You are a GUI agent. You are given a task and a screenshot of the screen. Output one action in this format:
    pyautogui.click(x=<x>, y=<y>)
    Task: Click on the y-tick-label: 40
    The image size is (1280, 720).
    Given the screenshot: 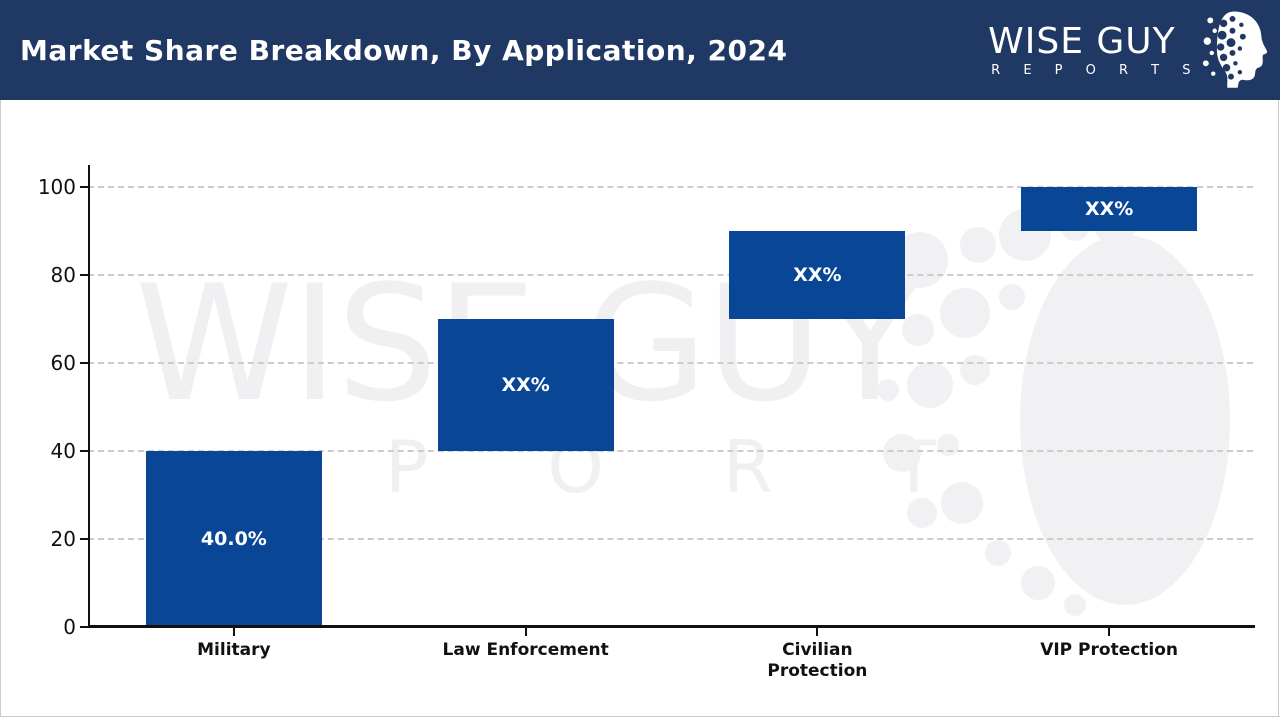 What is the action you would take?
    pyautogui.click(x=63, y=451)
    